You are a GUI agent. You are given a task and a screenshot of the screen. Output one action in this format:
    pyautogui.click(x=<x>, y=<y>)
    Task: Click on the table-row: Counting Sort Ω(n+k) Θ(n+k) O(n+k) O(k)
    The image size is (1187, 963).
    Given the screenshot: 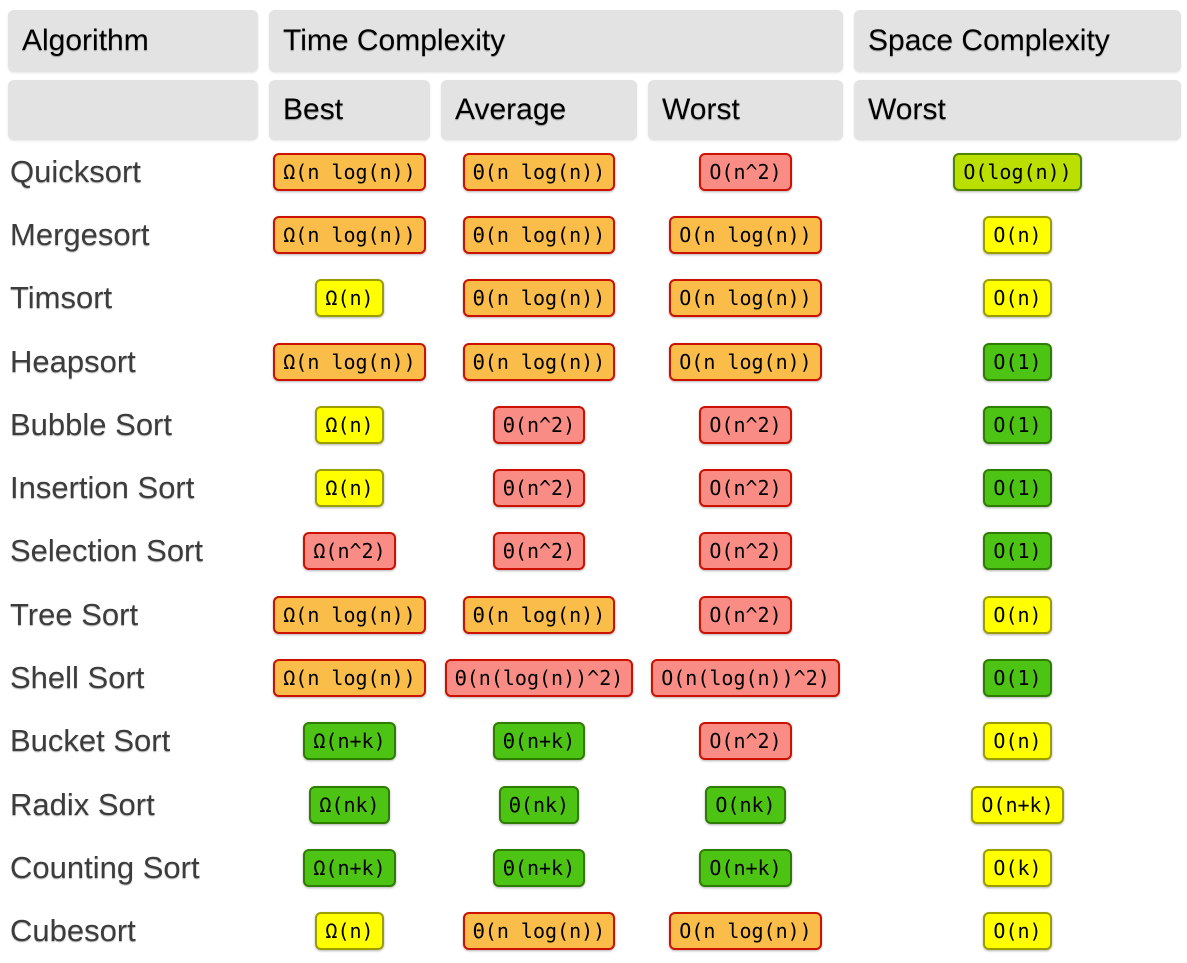 What is the action you would take?
    pyautogui.click(x=593, y=867)
    